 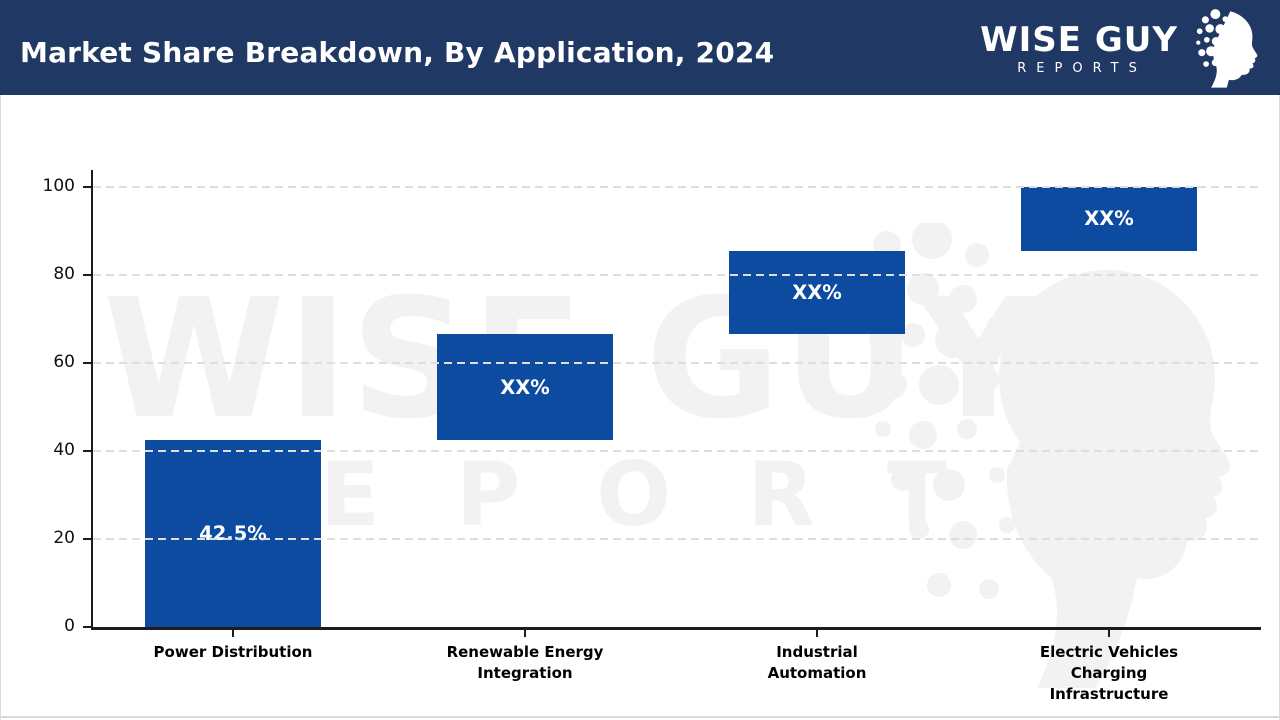 What do you see at coordinates (64, 362) in the screenshot?
I see `y-tick-label: 60` at bounding box center [64, 362].